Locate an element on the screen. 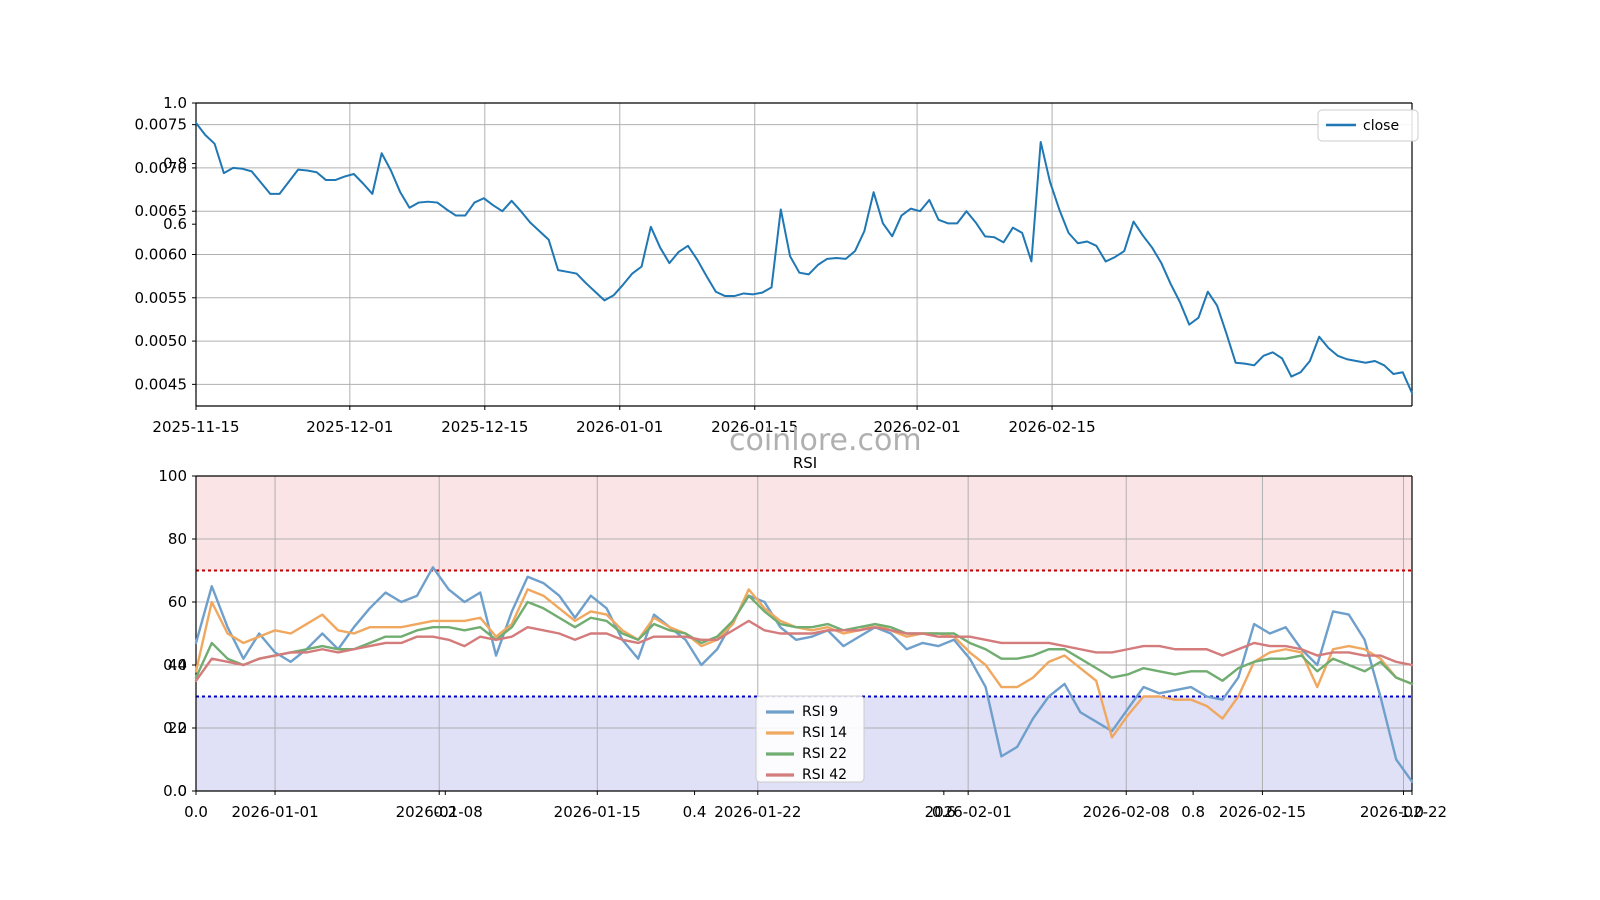  rsi-legend: RSI 9 RSI 14 RSI 22 RSI 42 is located at coordinates (810, 739).